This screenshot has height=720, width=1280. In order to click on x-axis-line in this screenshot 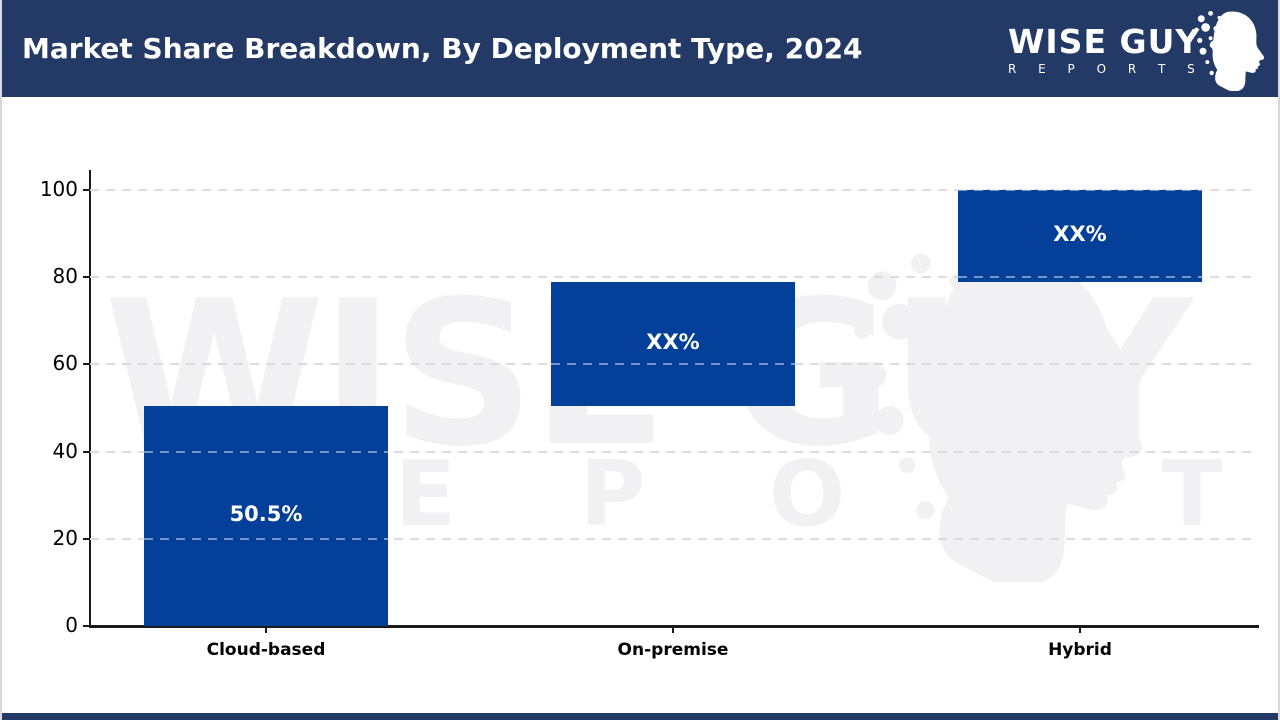, I will do `click(674, 626)`.